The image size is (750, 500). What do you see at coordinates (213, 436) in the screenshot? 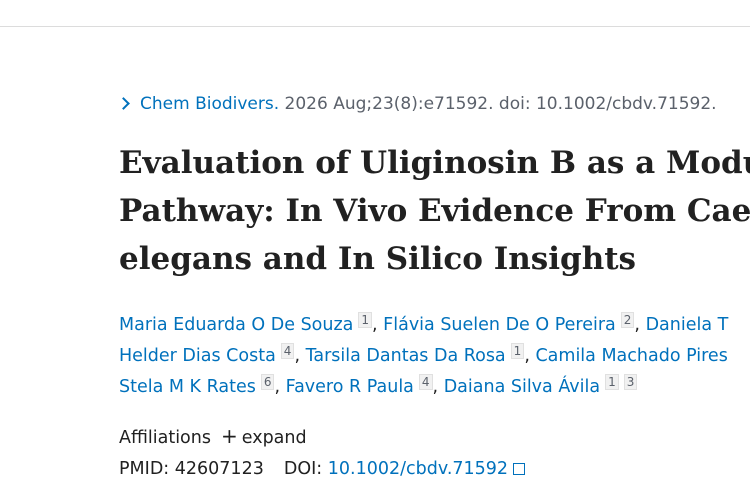
I see `affiliations: Affiliations + expand` at bounding box center [213, 436].